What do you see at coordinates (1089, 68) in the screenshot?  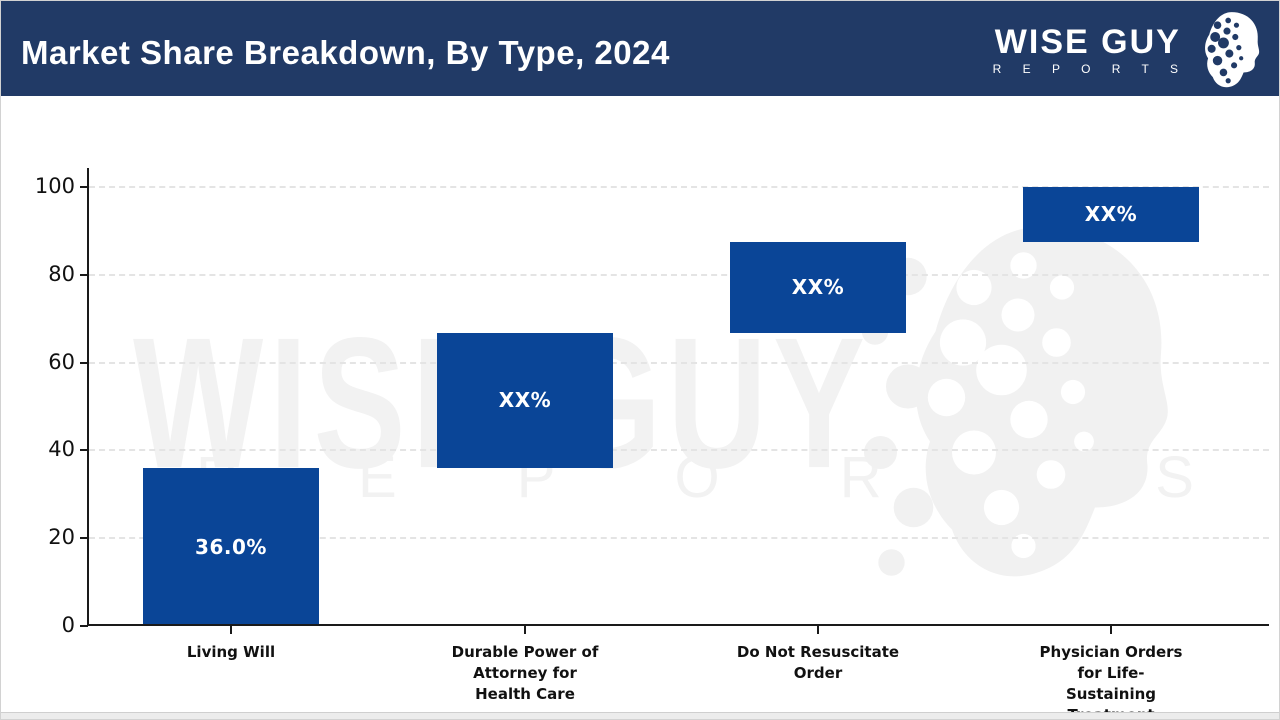 I see `logo-wordmark-line2: R E P O R T S` at bounding box center [1089, 68].